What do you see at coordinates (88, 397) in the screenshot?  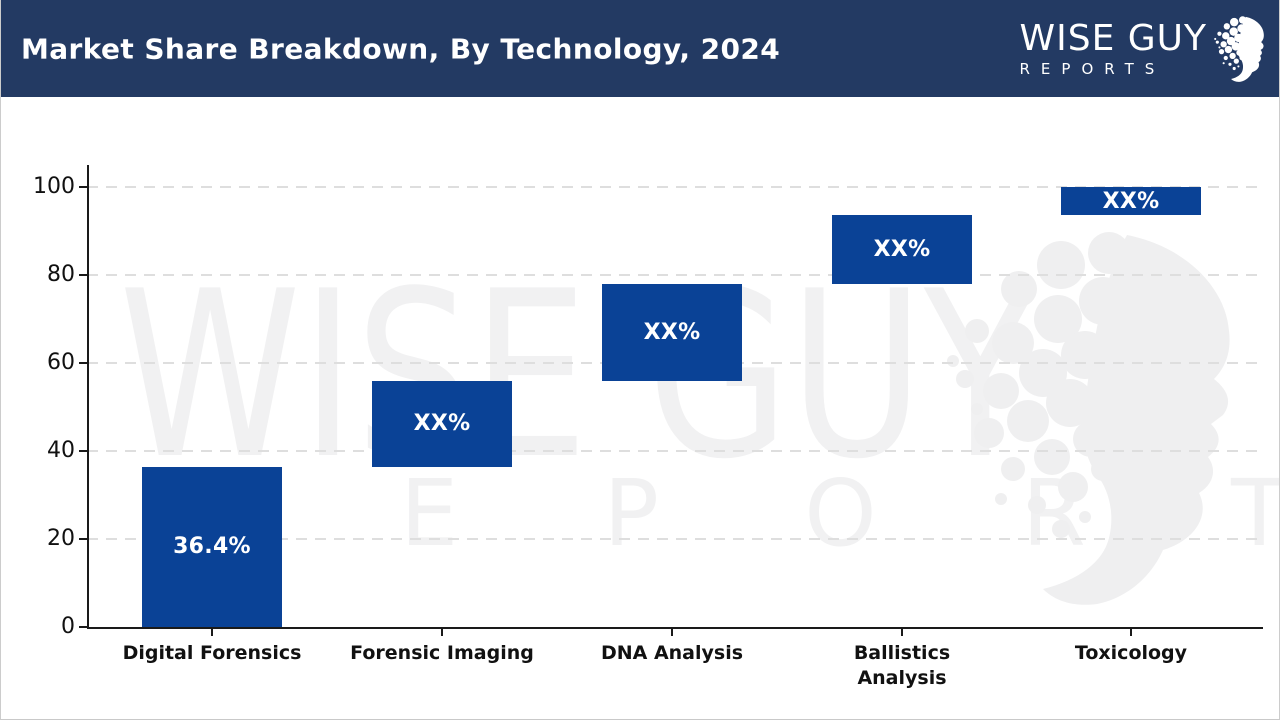 I see `y-axis-line` at bounding box center [88, 397].